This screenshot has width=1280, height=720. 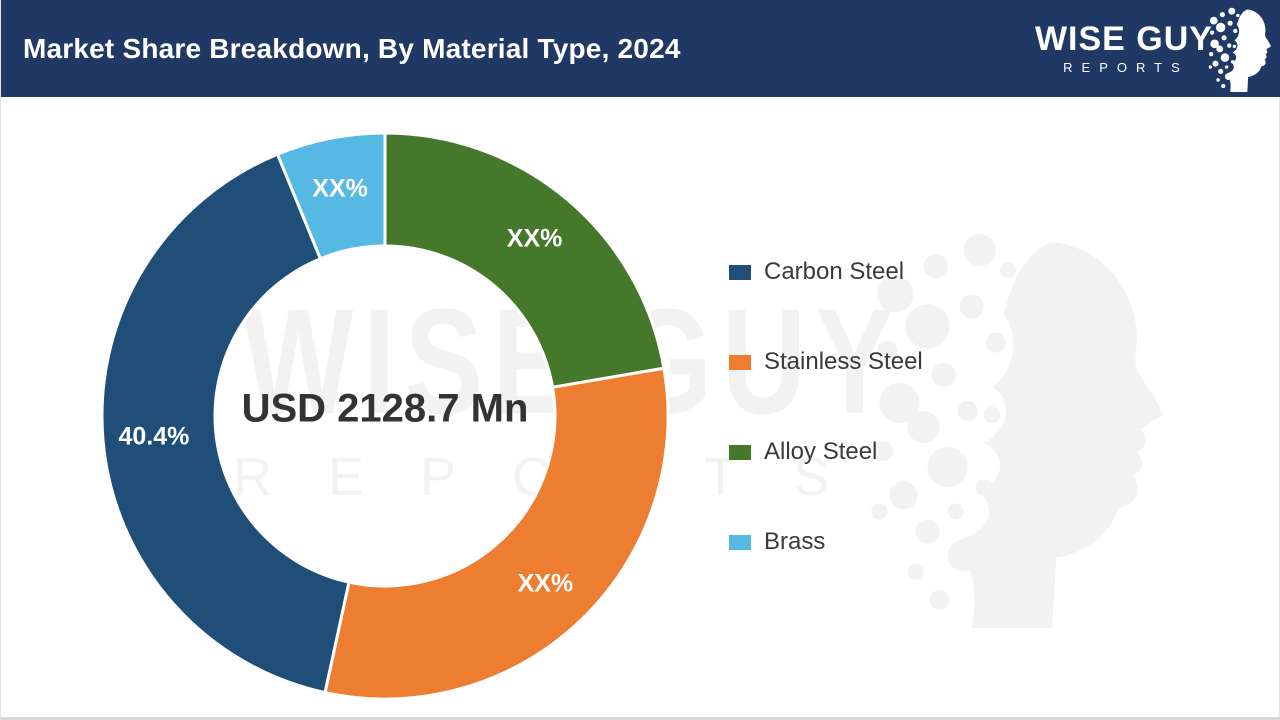 I want to click on legend-item-brass: Brass, so click(x=826, y=542).